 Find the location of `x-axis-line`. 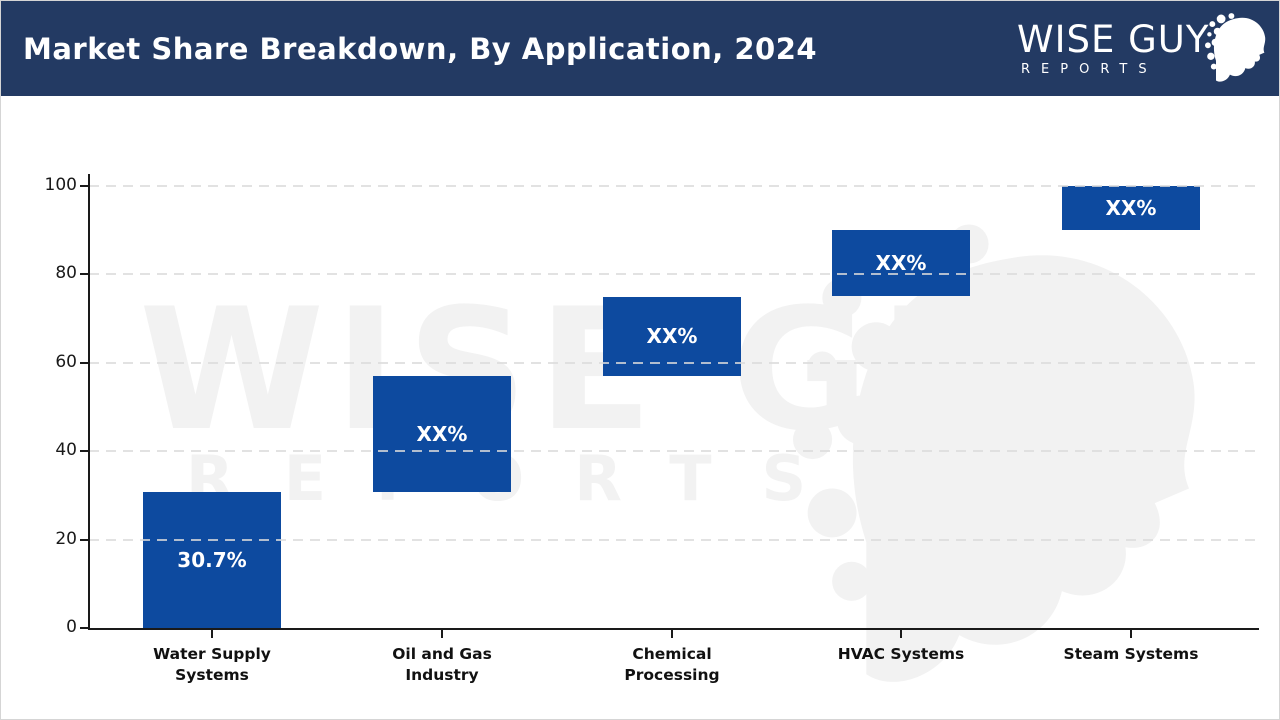

x-axis-line is located at coordinates (673, 629).